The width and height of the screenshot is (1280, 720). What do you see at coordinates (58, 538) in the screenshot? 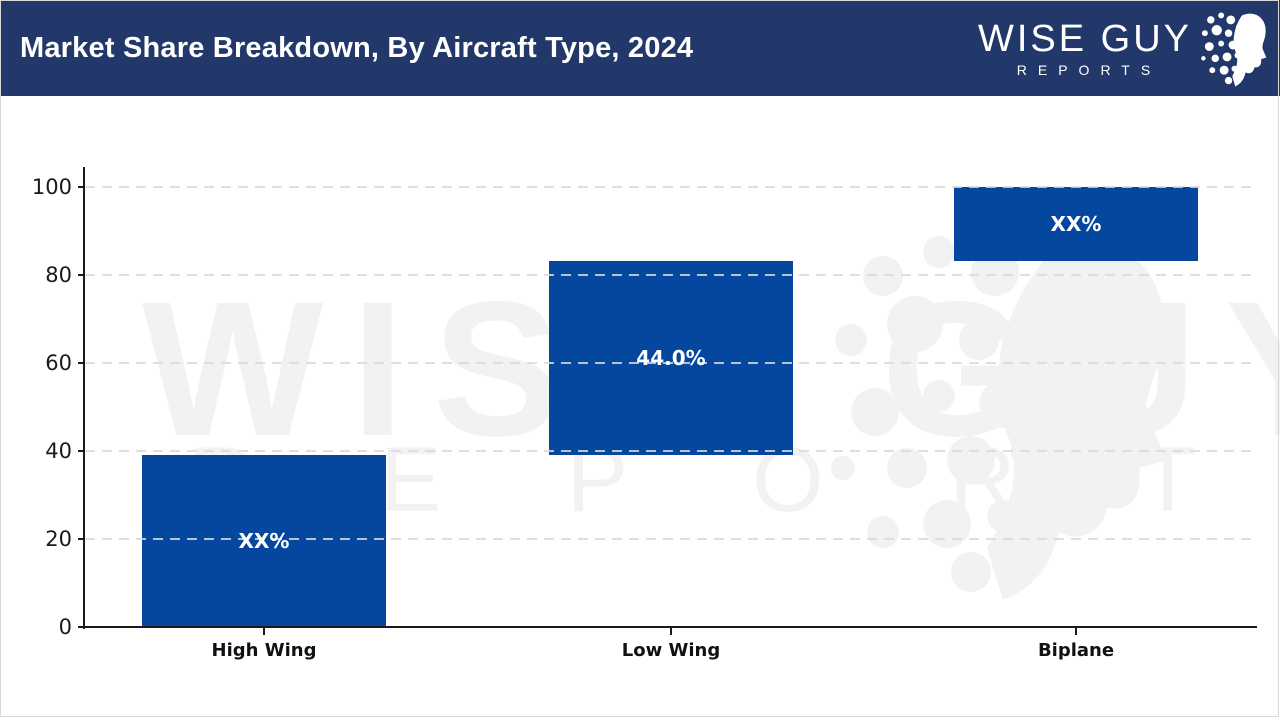
I see `y-tick-label: 20` at bounding box center [58, 538].